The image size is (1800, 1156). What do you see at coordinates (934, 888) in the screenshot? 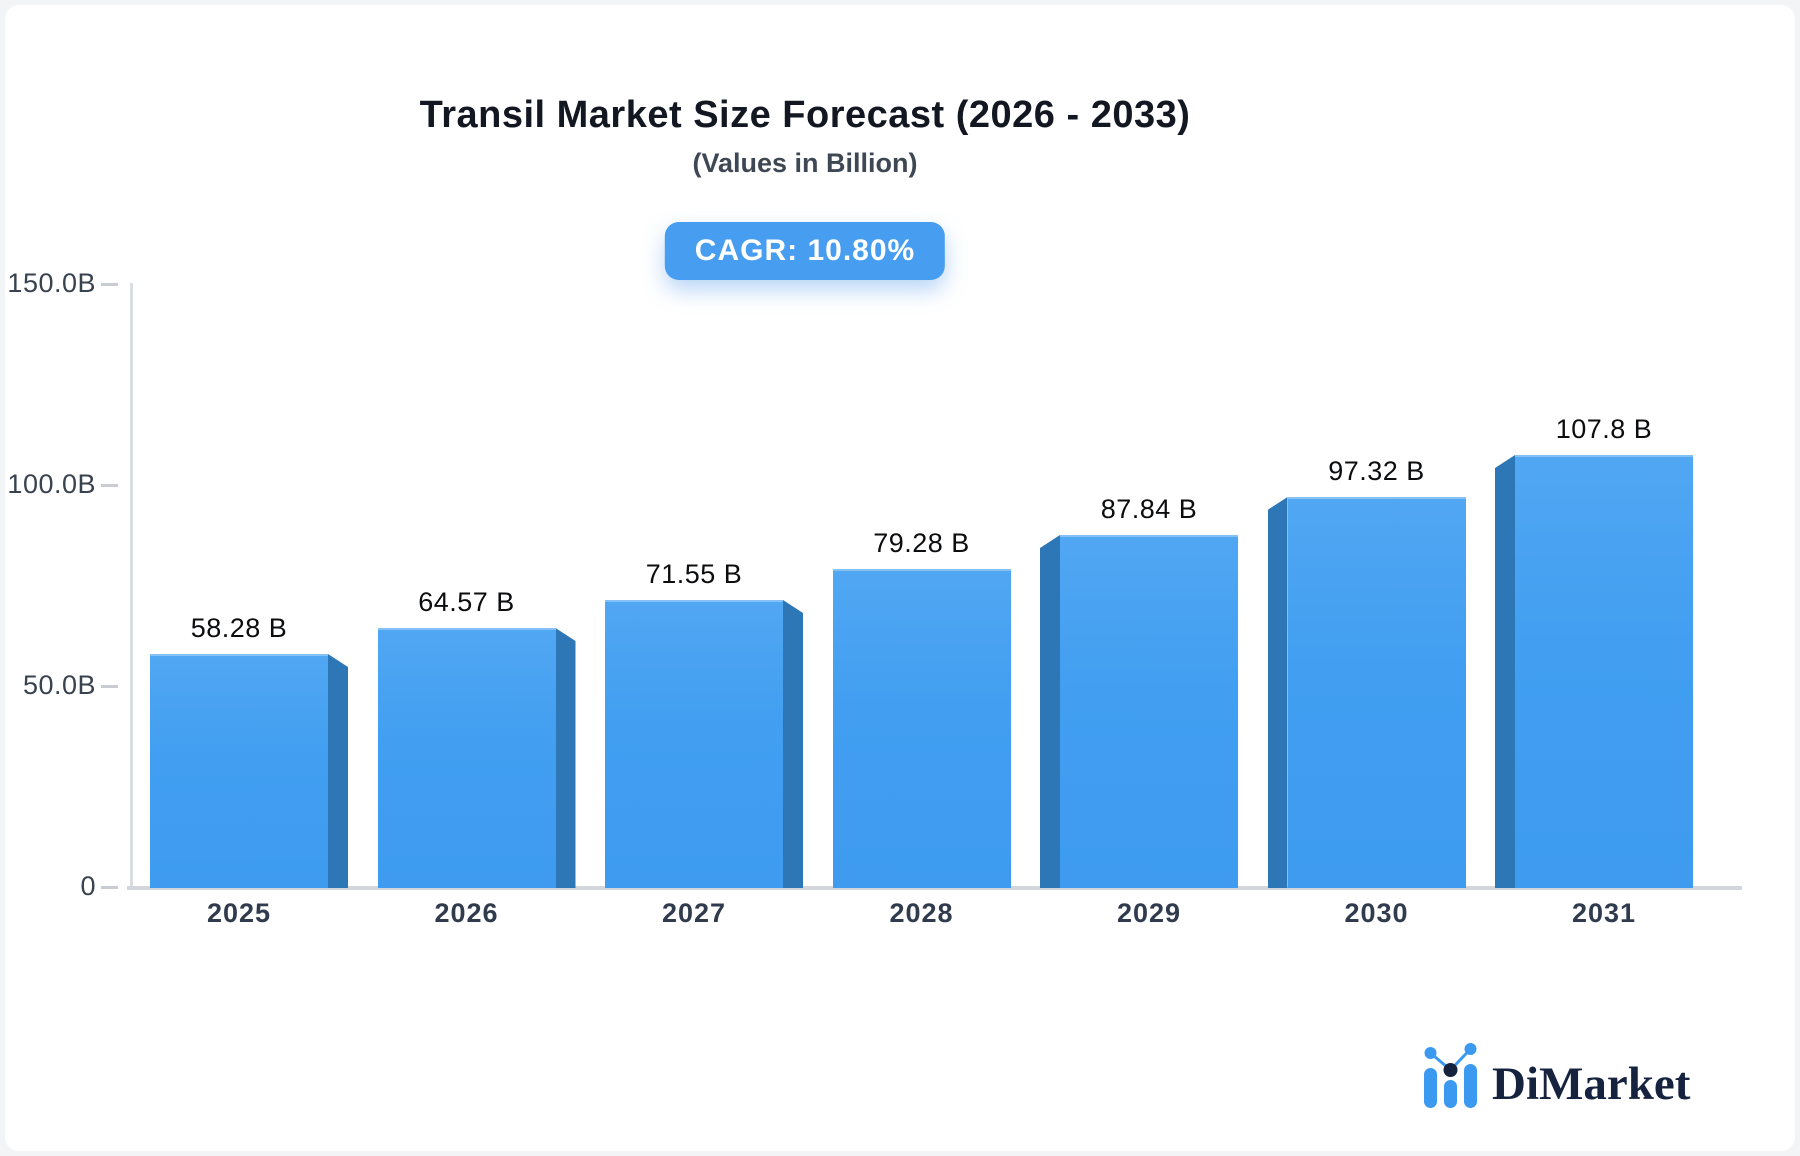
I see `x-axis-line` at bounding box center [934, 888].